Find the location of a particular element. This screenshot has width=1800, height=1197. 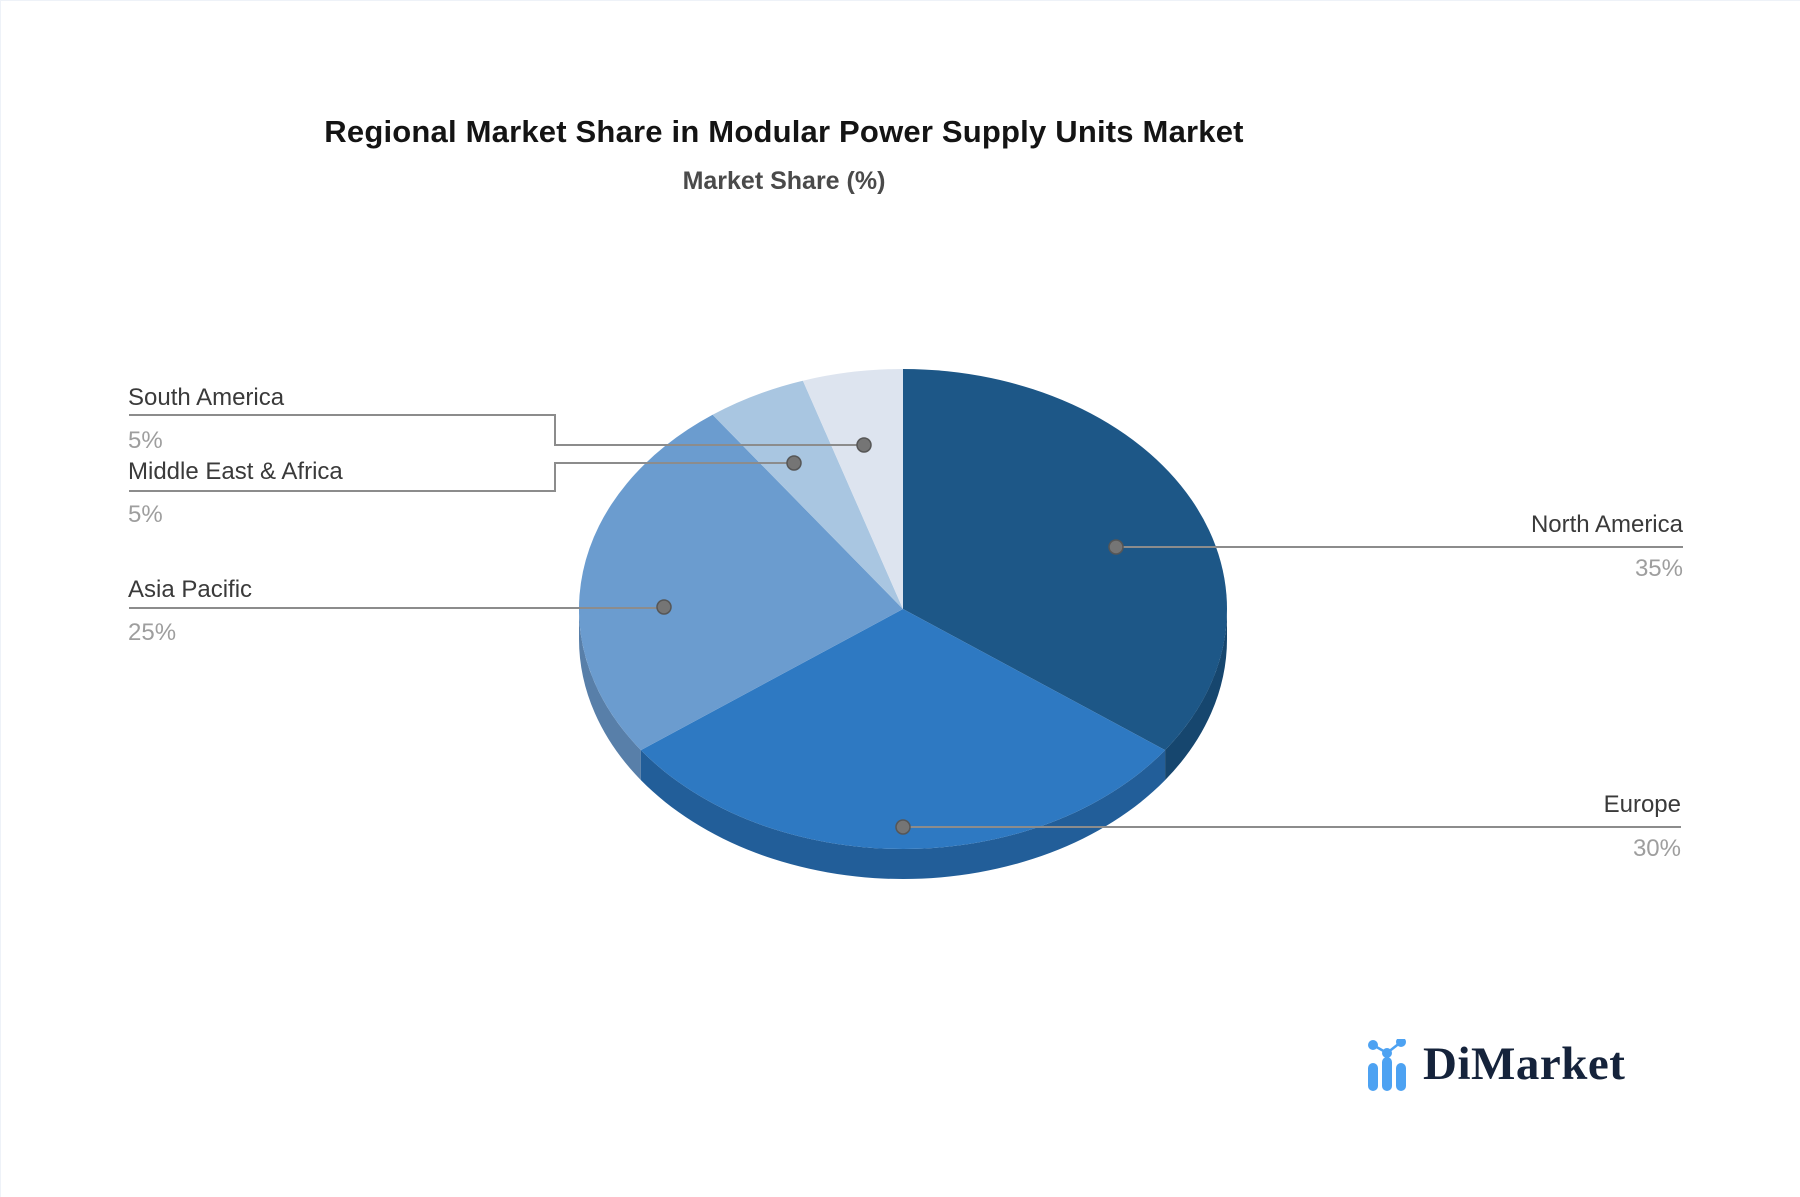

leader-dot-middle-east-africa is located at coordinates (794, 463).